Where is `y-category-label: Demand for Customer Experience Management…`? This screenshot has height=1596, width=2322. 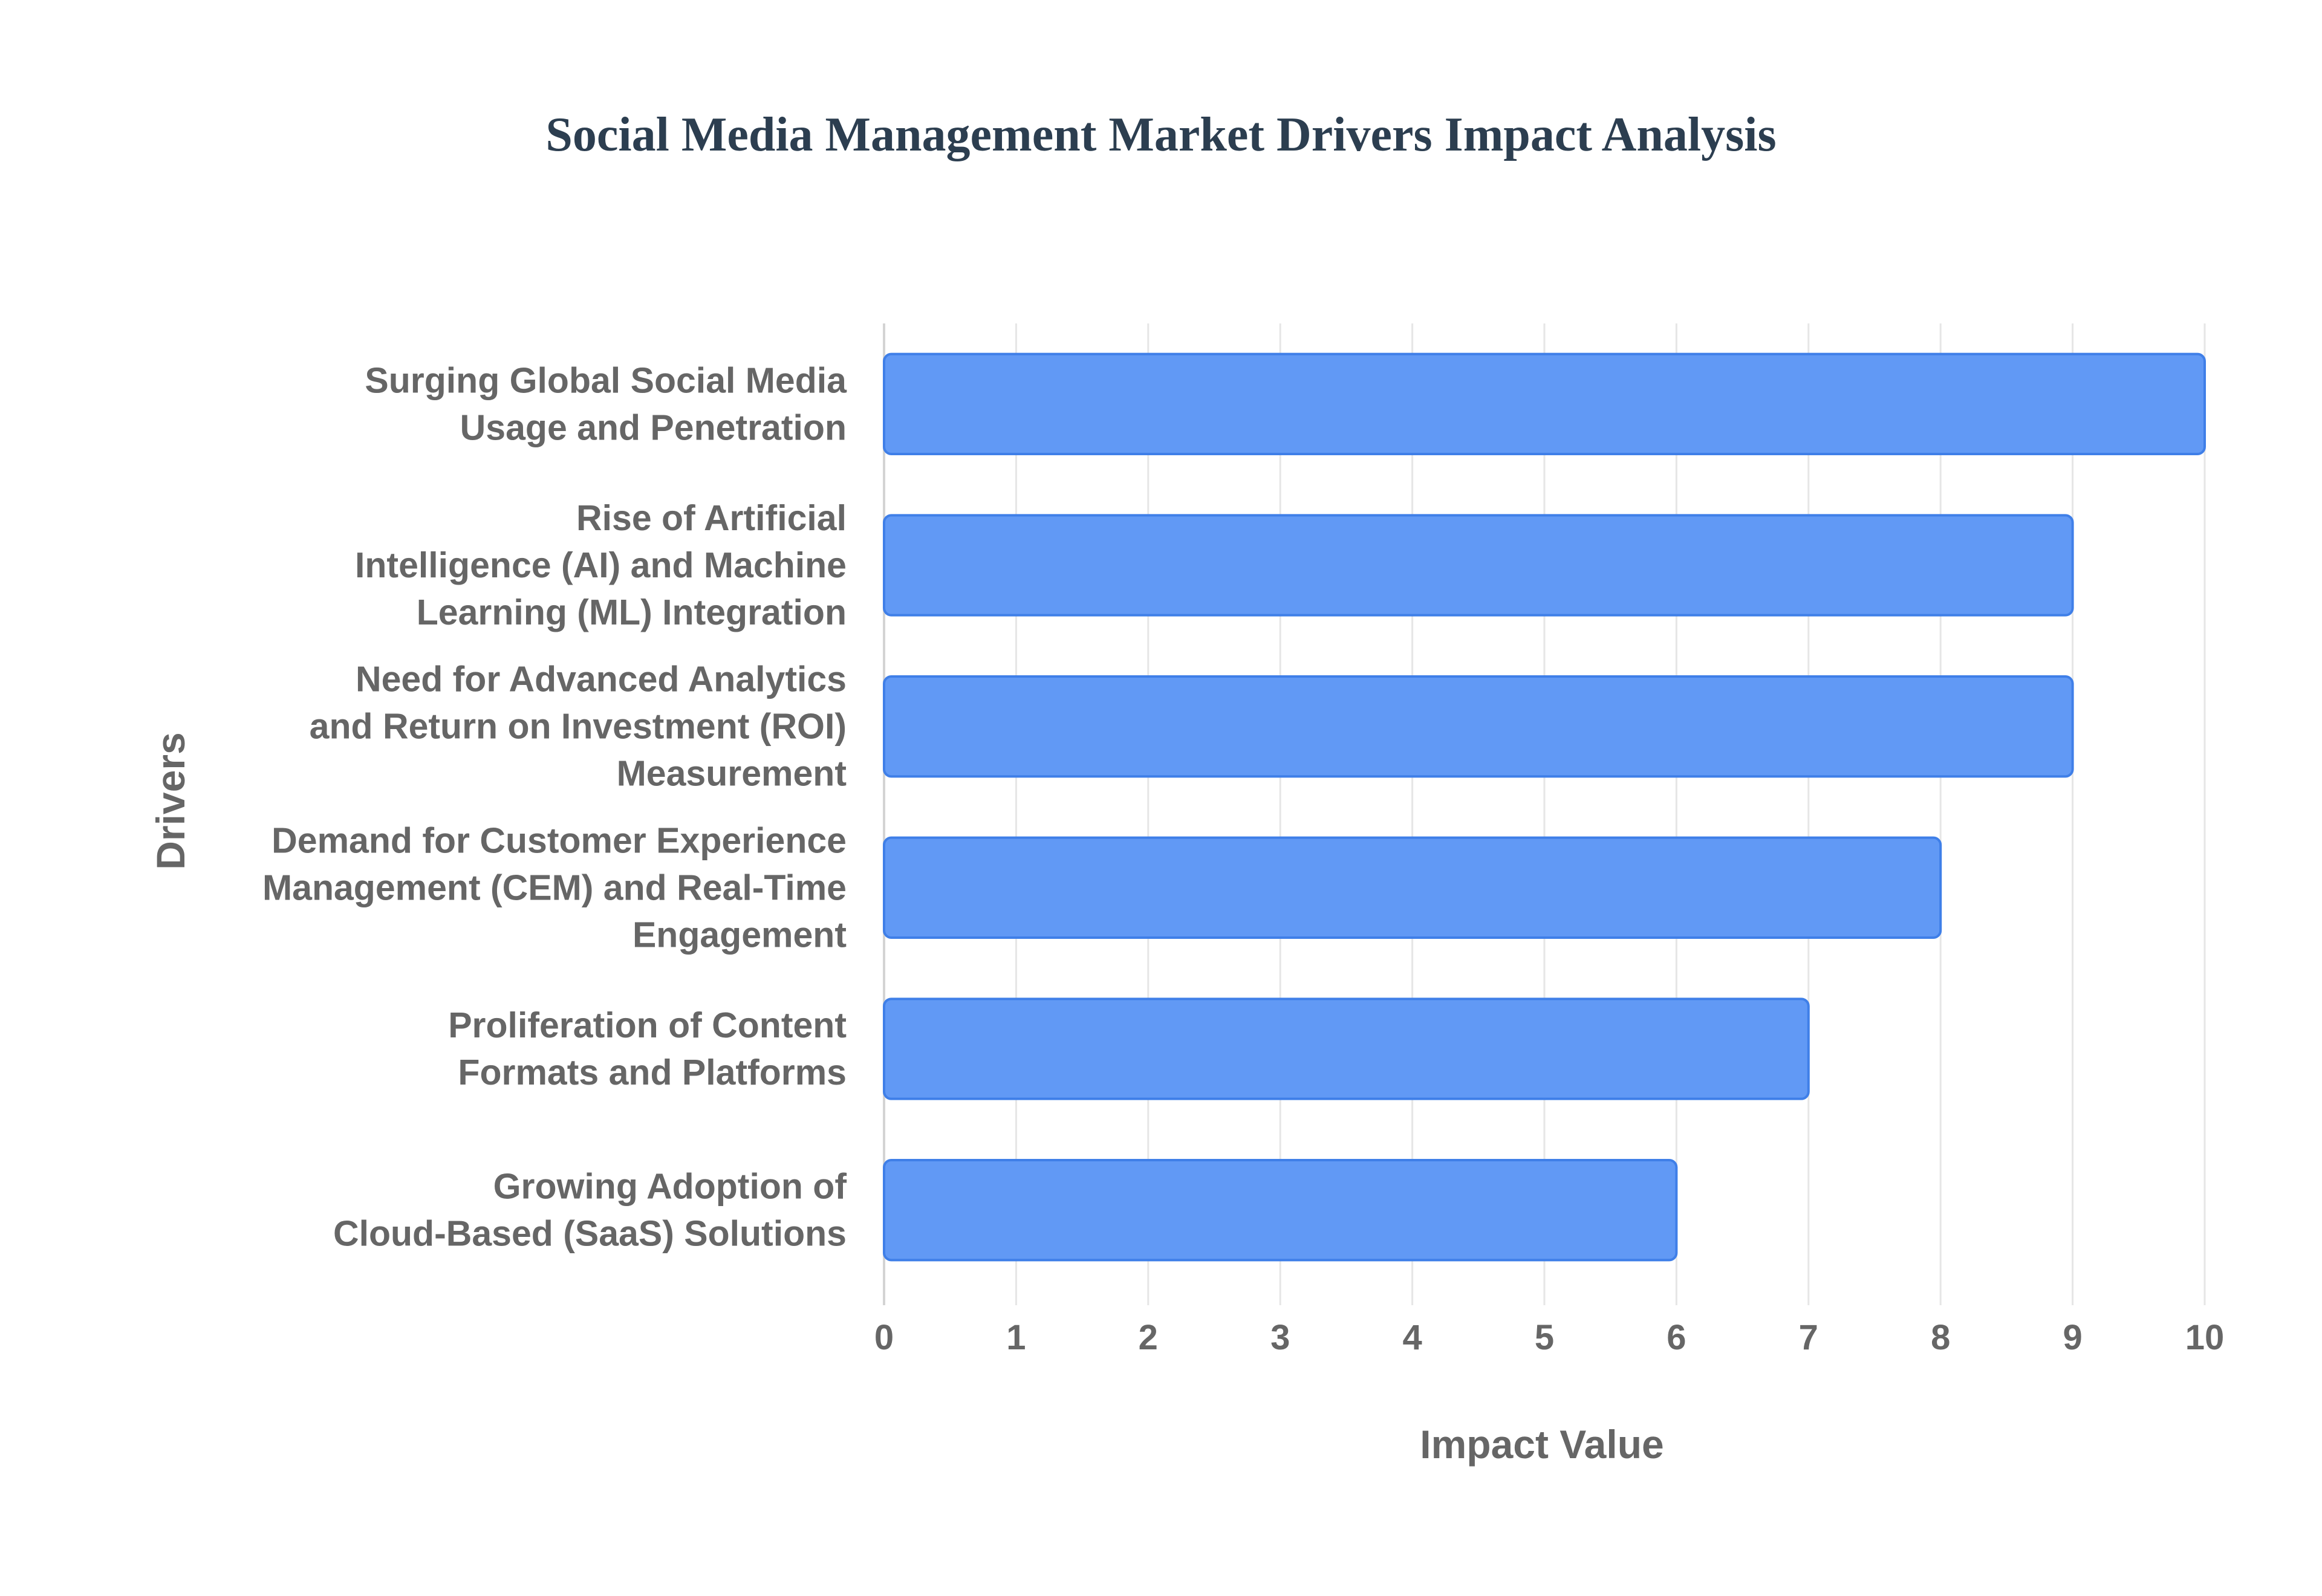 y-category-label: Demand for Customer Experience Management… is located at coordinates (554, 887).